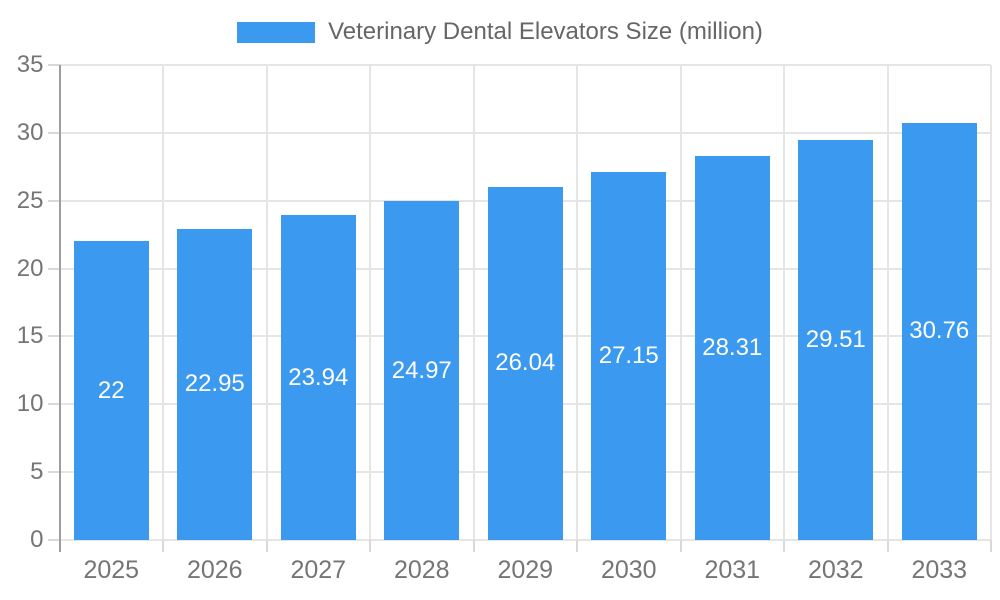 The height and width of the screenshot is (600, 1000). What do you see at coordinates (30, 64) in the screenshot?
I see `y-tick-label: 35` at bounding box center [30, 64].